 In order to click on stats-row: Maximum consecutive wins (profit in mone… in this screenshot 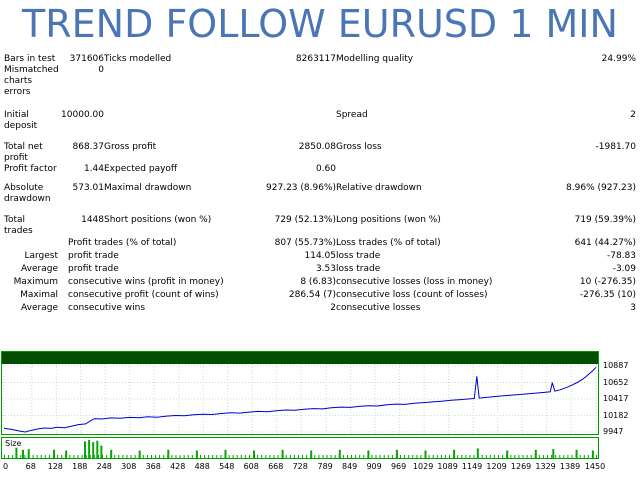, I will do `click(320, 282)`.